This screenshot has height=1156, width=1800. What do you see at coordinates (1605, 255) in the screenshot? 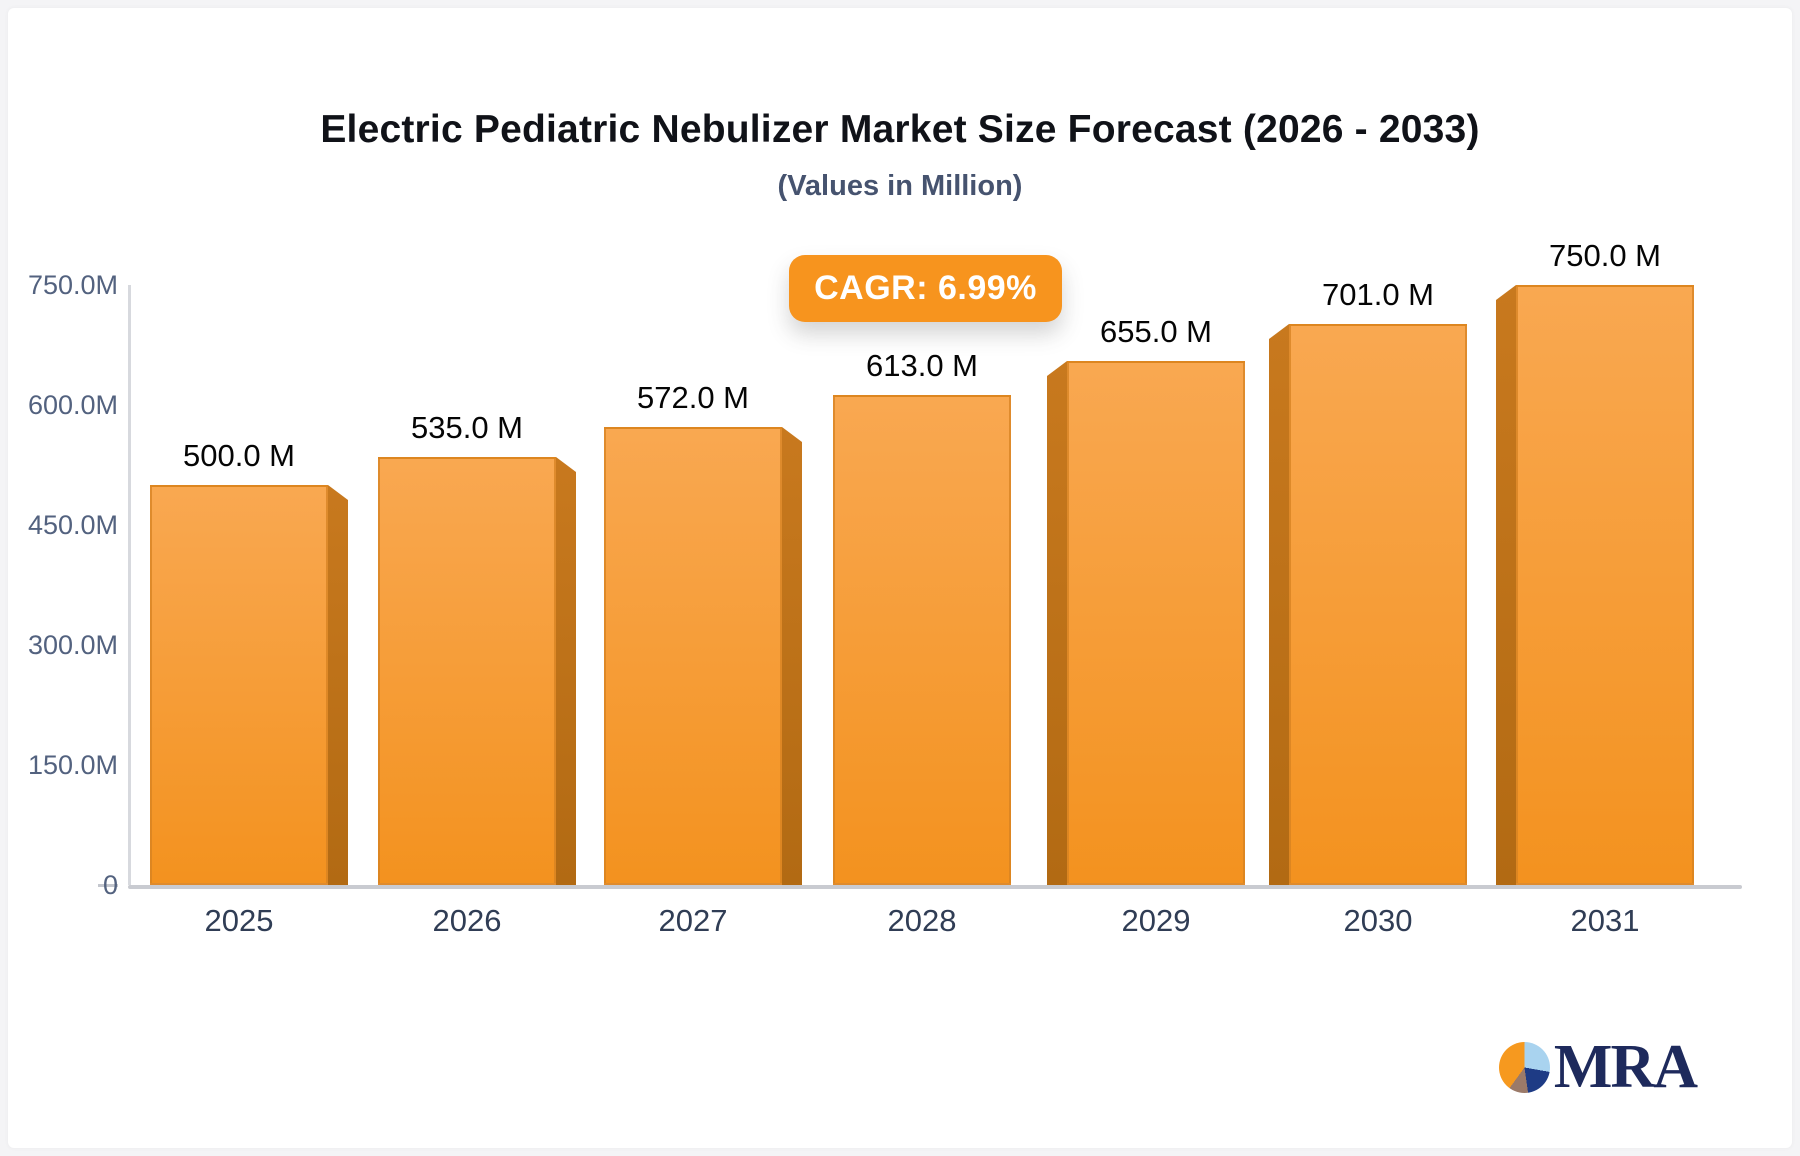
I see `bar-value-label: 750.0 M` at bounding box center [1605, 255].